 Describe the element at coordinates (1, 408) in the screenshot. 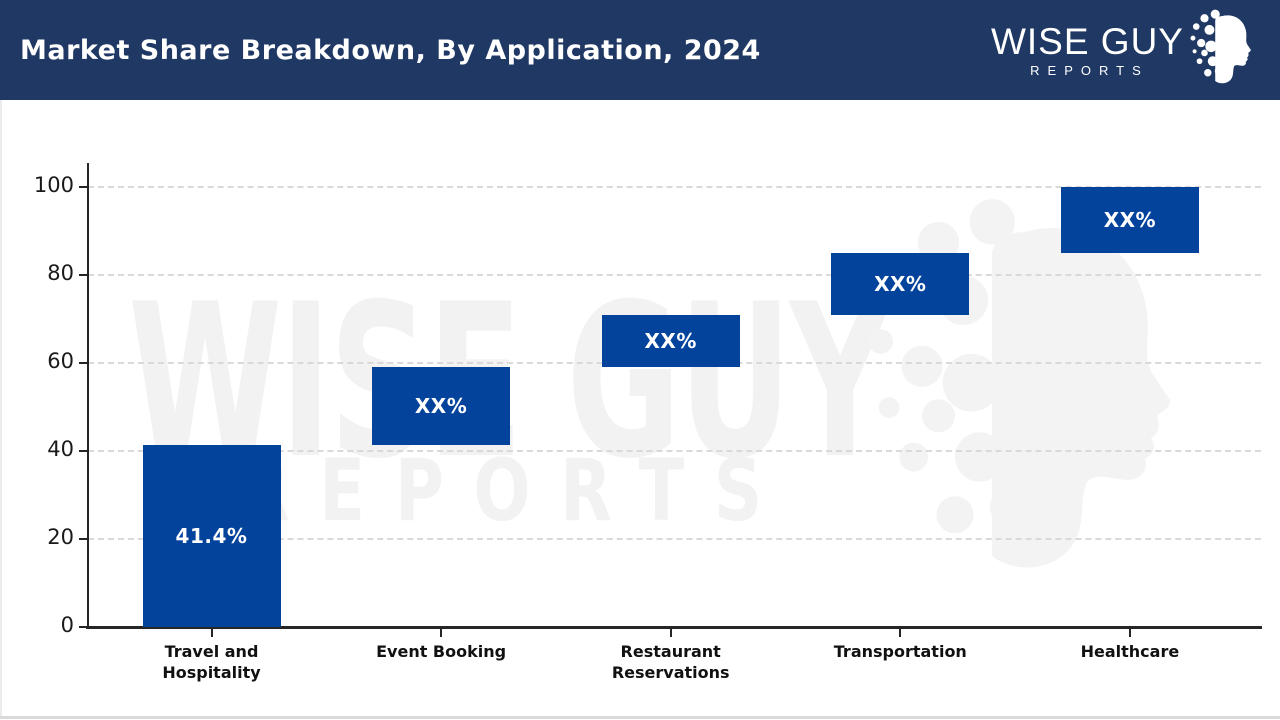

I see `left-edge-border` at that location.